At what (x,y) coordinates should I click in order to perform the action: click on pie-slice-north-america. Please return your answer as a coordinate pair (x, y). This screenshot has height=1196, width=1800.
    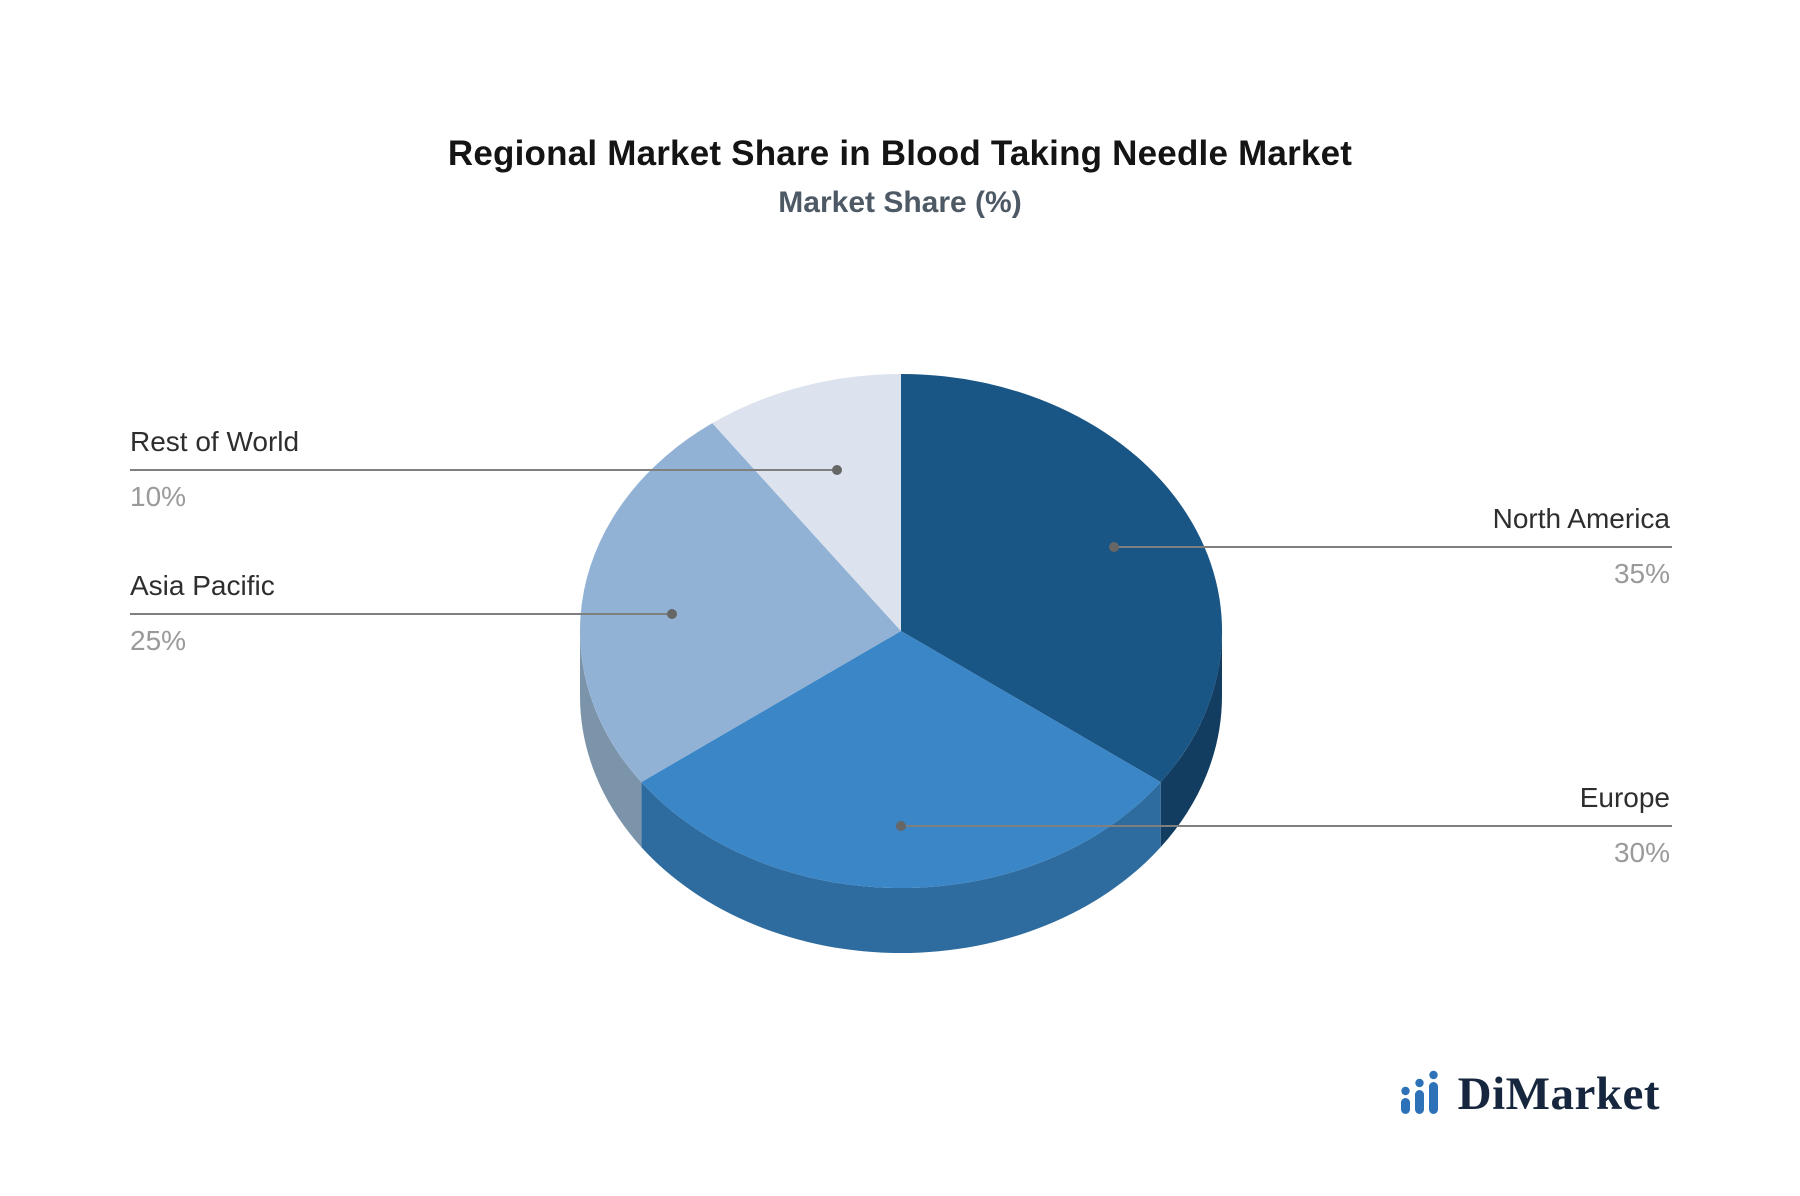
    Looking at the image, I should click on (1062, 578).